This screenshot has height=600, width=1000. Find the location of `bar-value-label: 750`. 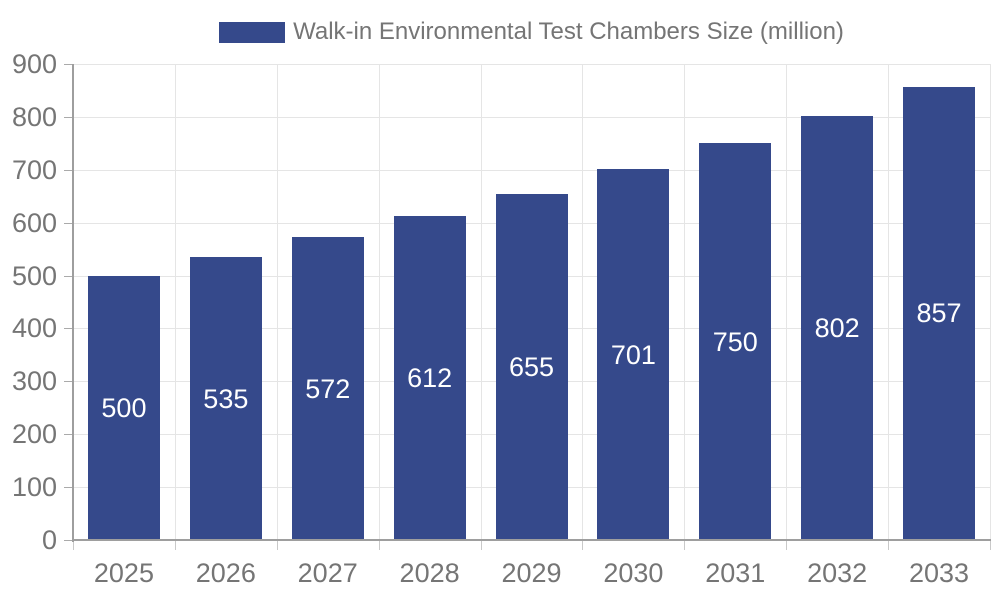

bar-value-label: 750 is located at coordinates (735, 341).